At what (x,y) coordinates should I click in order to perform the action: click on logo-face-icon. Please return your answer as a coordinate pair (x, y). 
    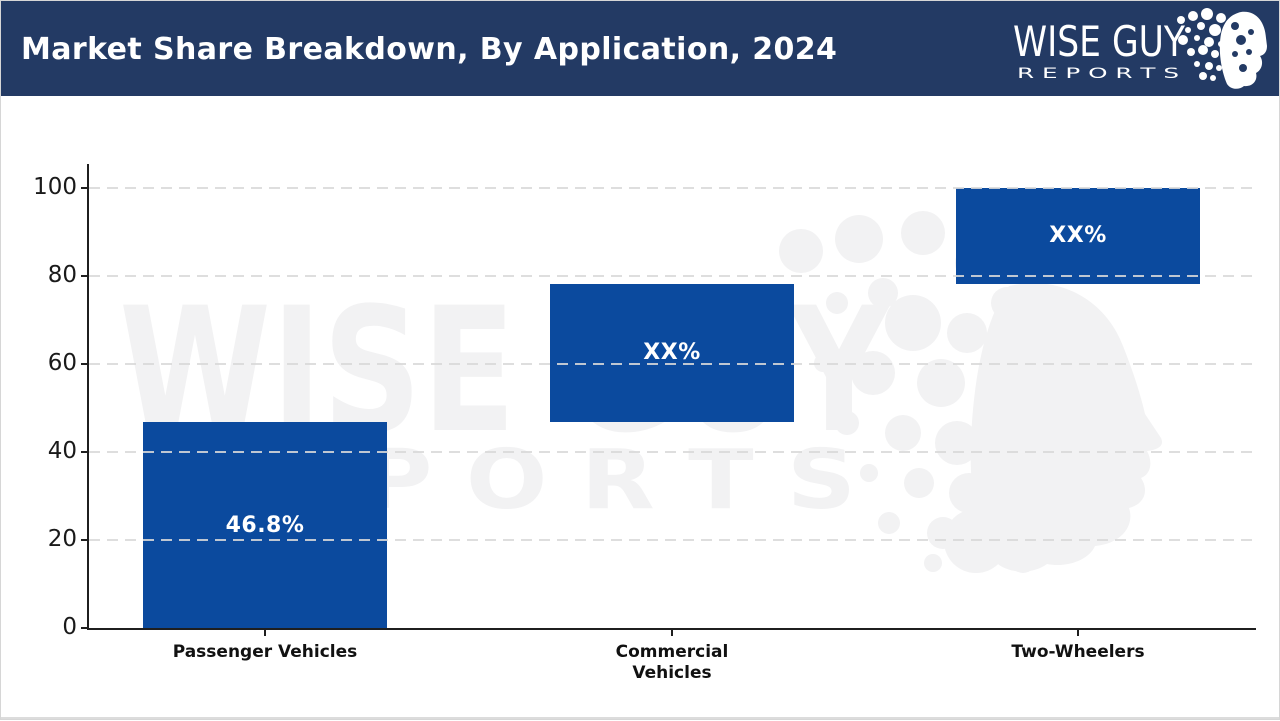
    Looking at the image, I should click on (1243, 50).